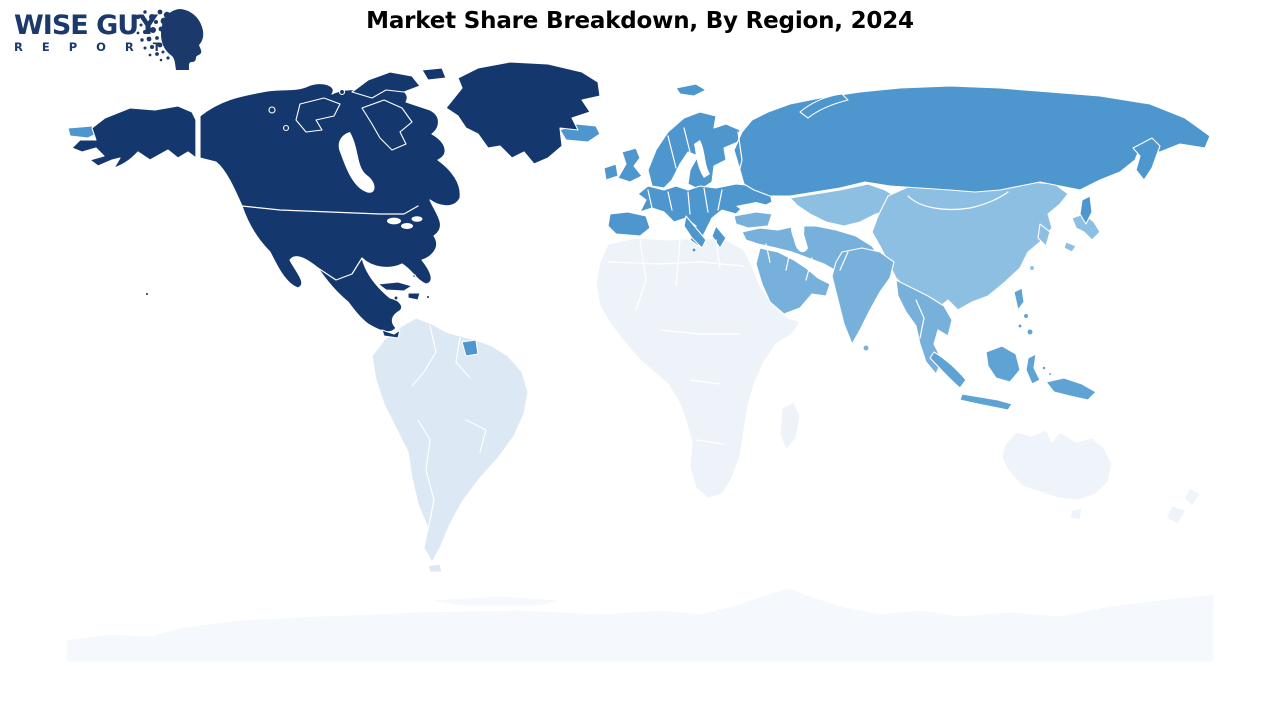 The width and height of the screenshot is (1280, 720). What do you see at coordinates (470, 348) in the screenshot?
I see `french-guiana` at bounding box center [470, 348].